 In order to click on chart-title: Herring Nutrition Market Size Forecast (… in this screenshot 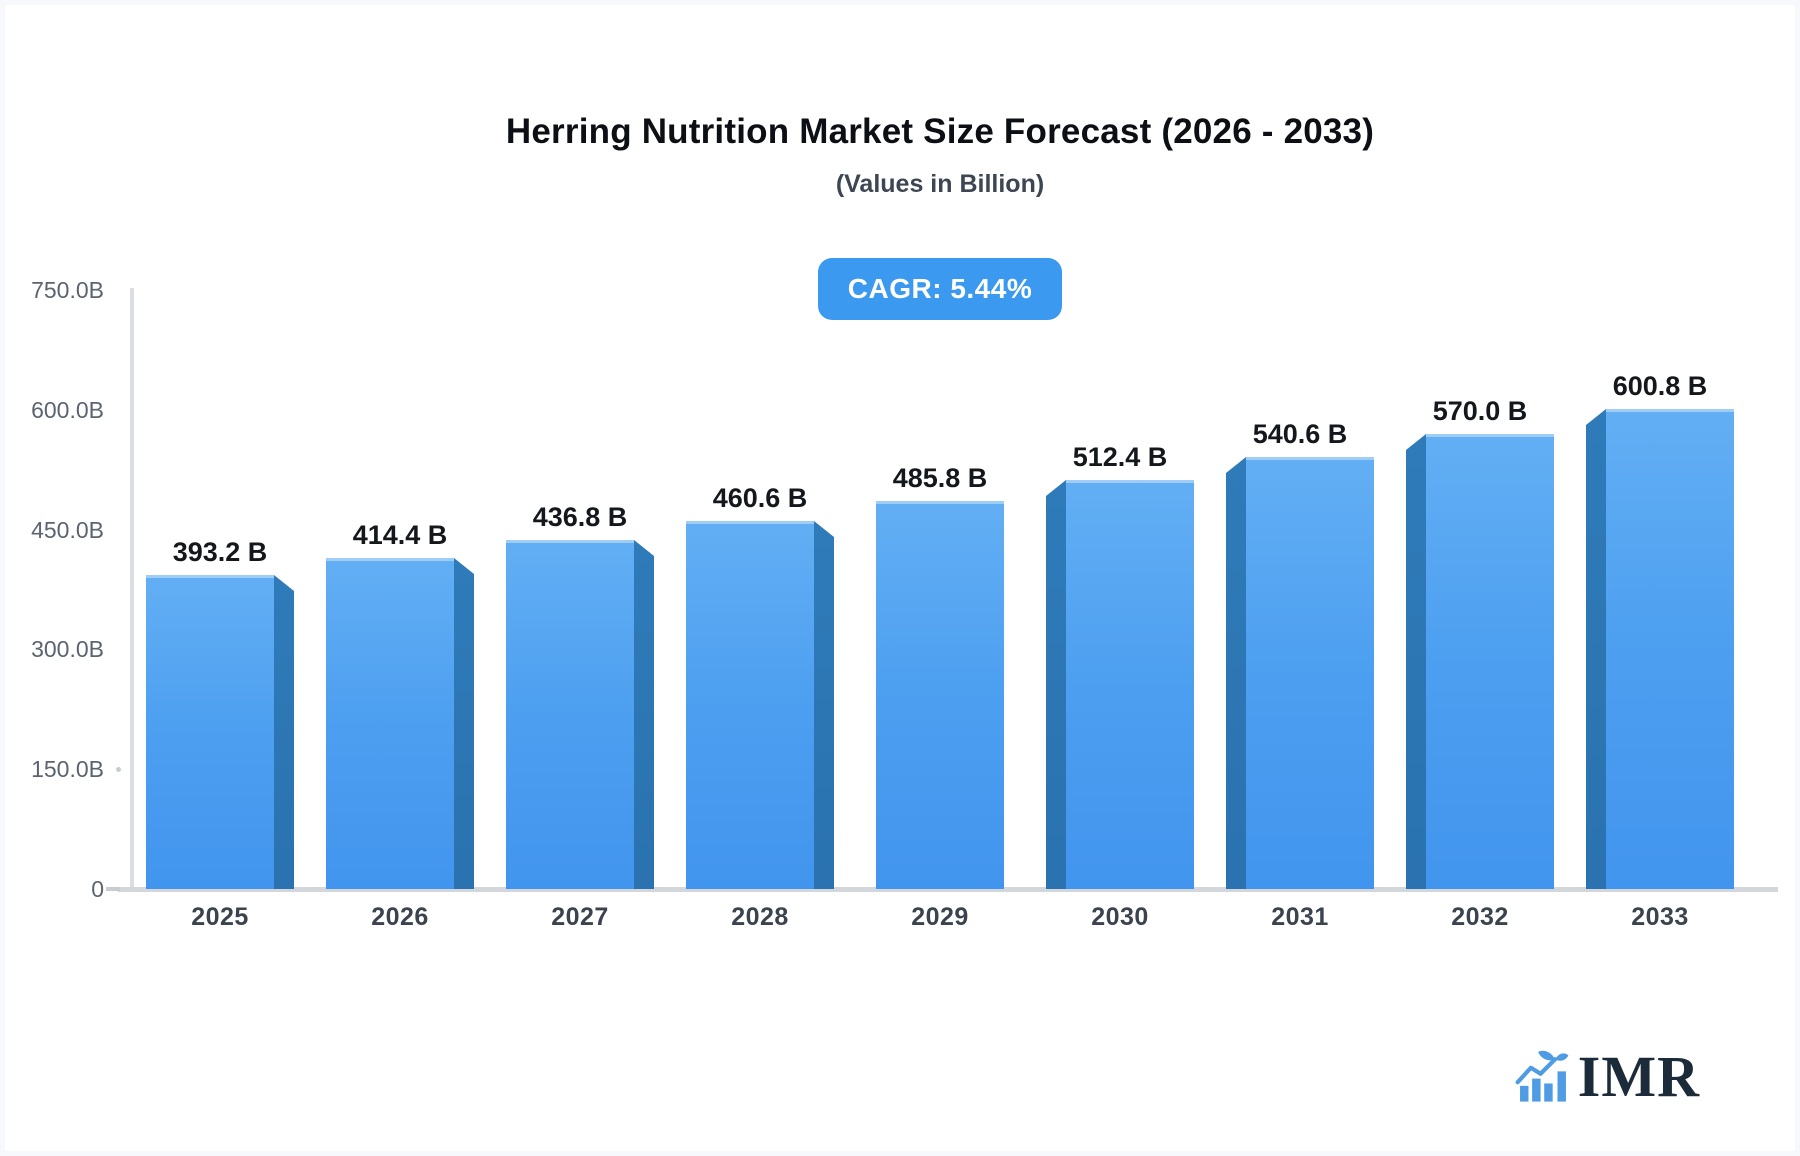, I will do `click(940, 131)`.